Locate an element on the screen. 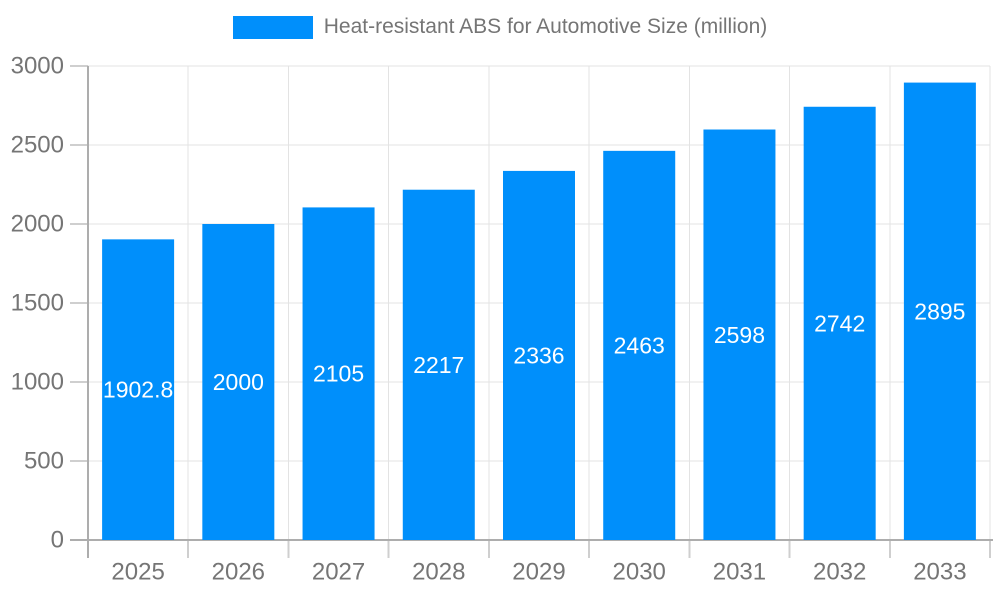 This screenshot has width=1000, height=600. bar-2031 is located at coordinates (739, 335).